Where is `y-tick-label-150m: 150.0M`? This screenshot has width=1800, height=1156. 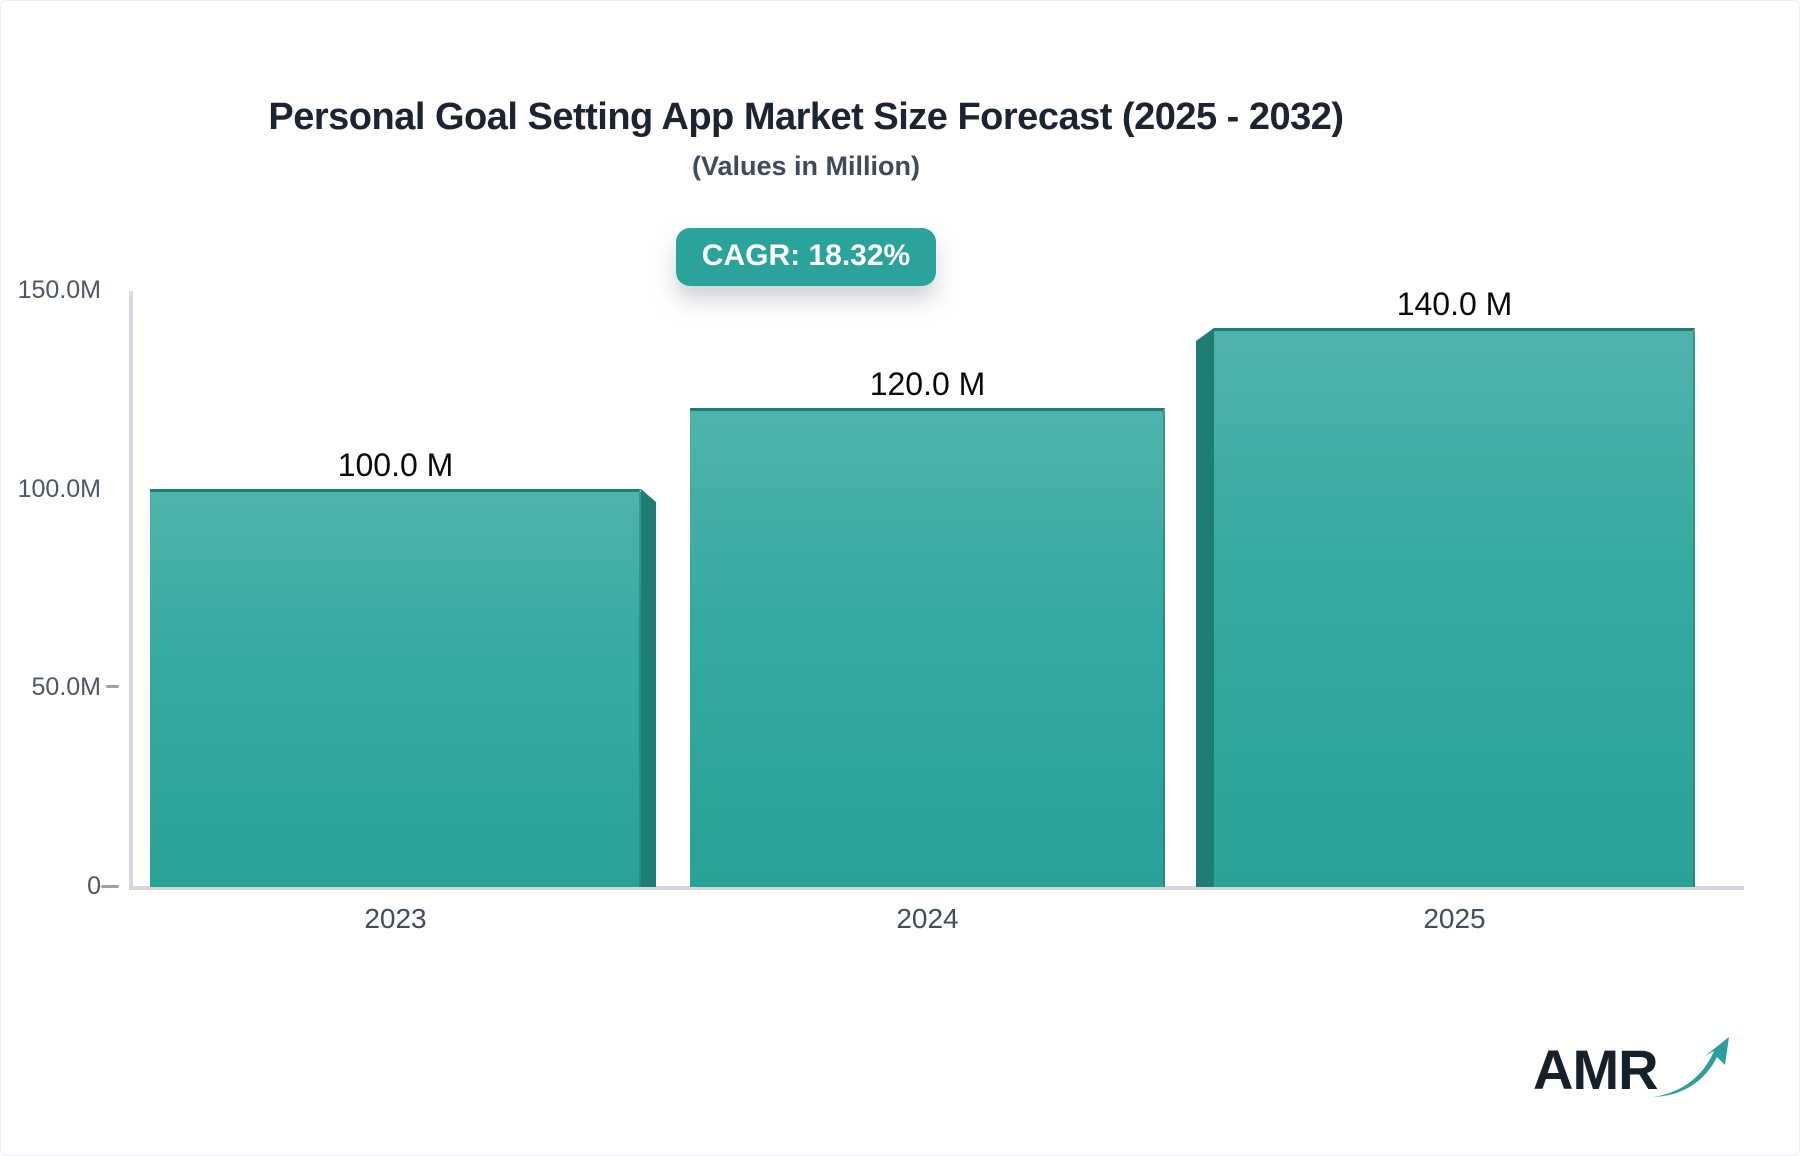 y-tick-label-150m: 150.0M is located at coordinates (59, 290).